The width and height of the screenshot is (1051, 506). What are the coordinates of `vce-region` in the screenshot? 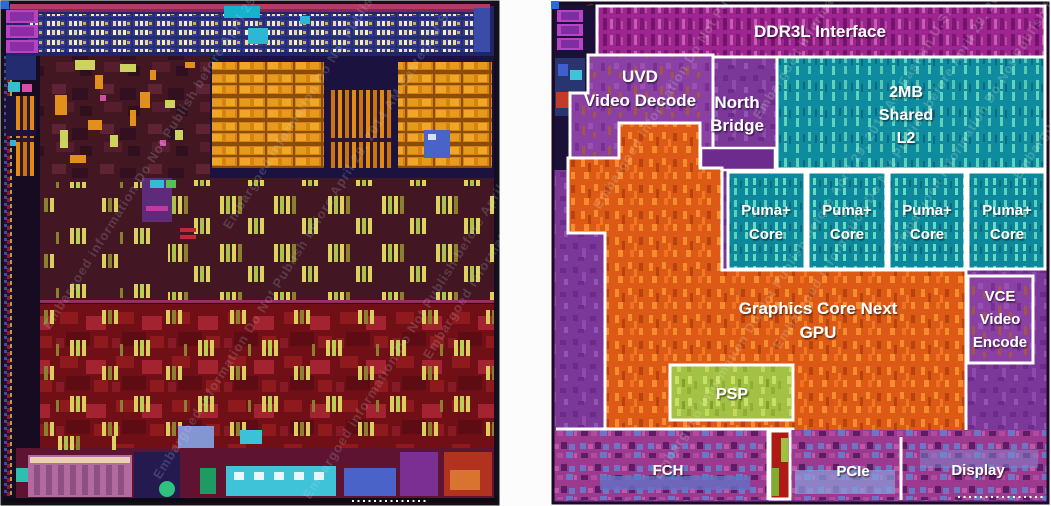 It's located at (1000, 319).